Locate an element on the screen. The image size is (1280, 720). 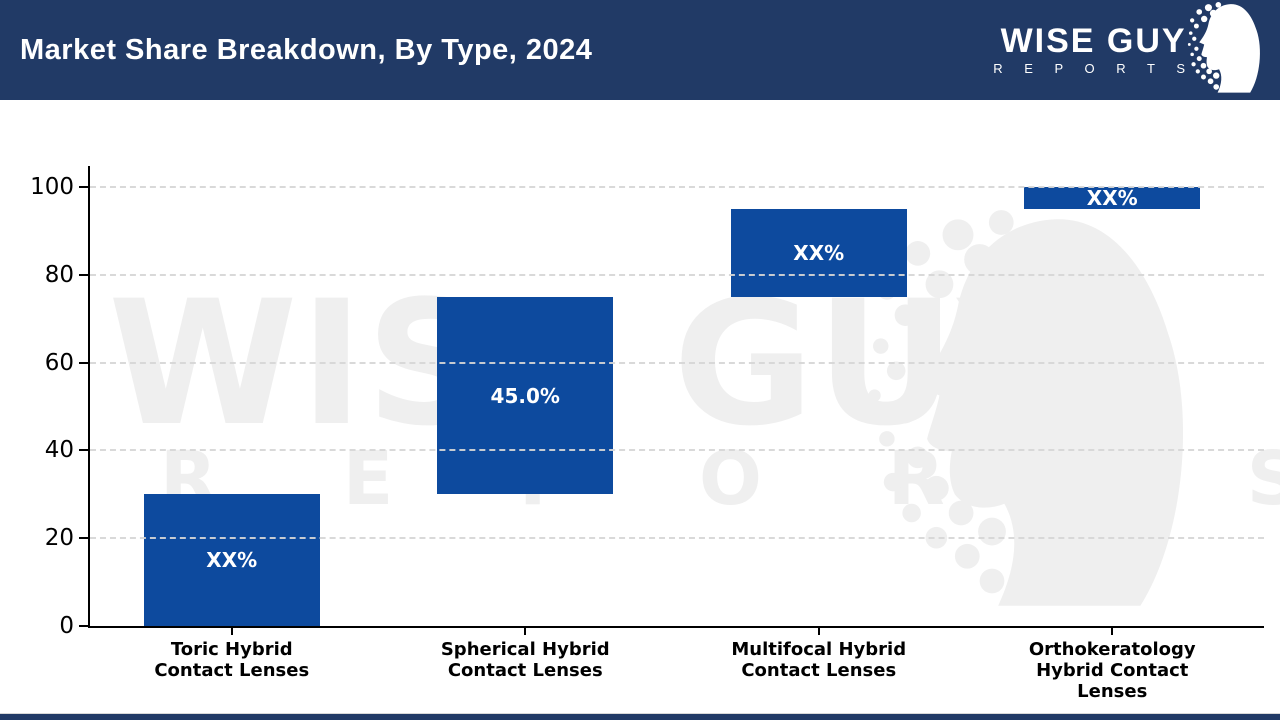
logo-wordmark: WISE GUY is located at coordinates (1093, 41).